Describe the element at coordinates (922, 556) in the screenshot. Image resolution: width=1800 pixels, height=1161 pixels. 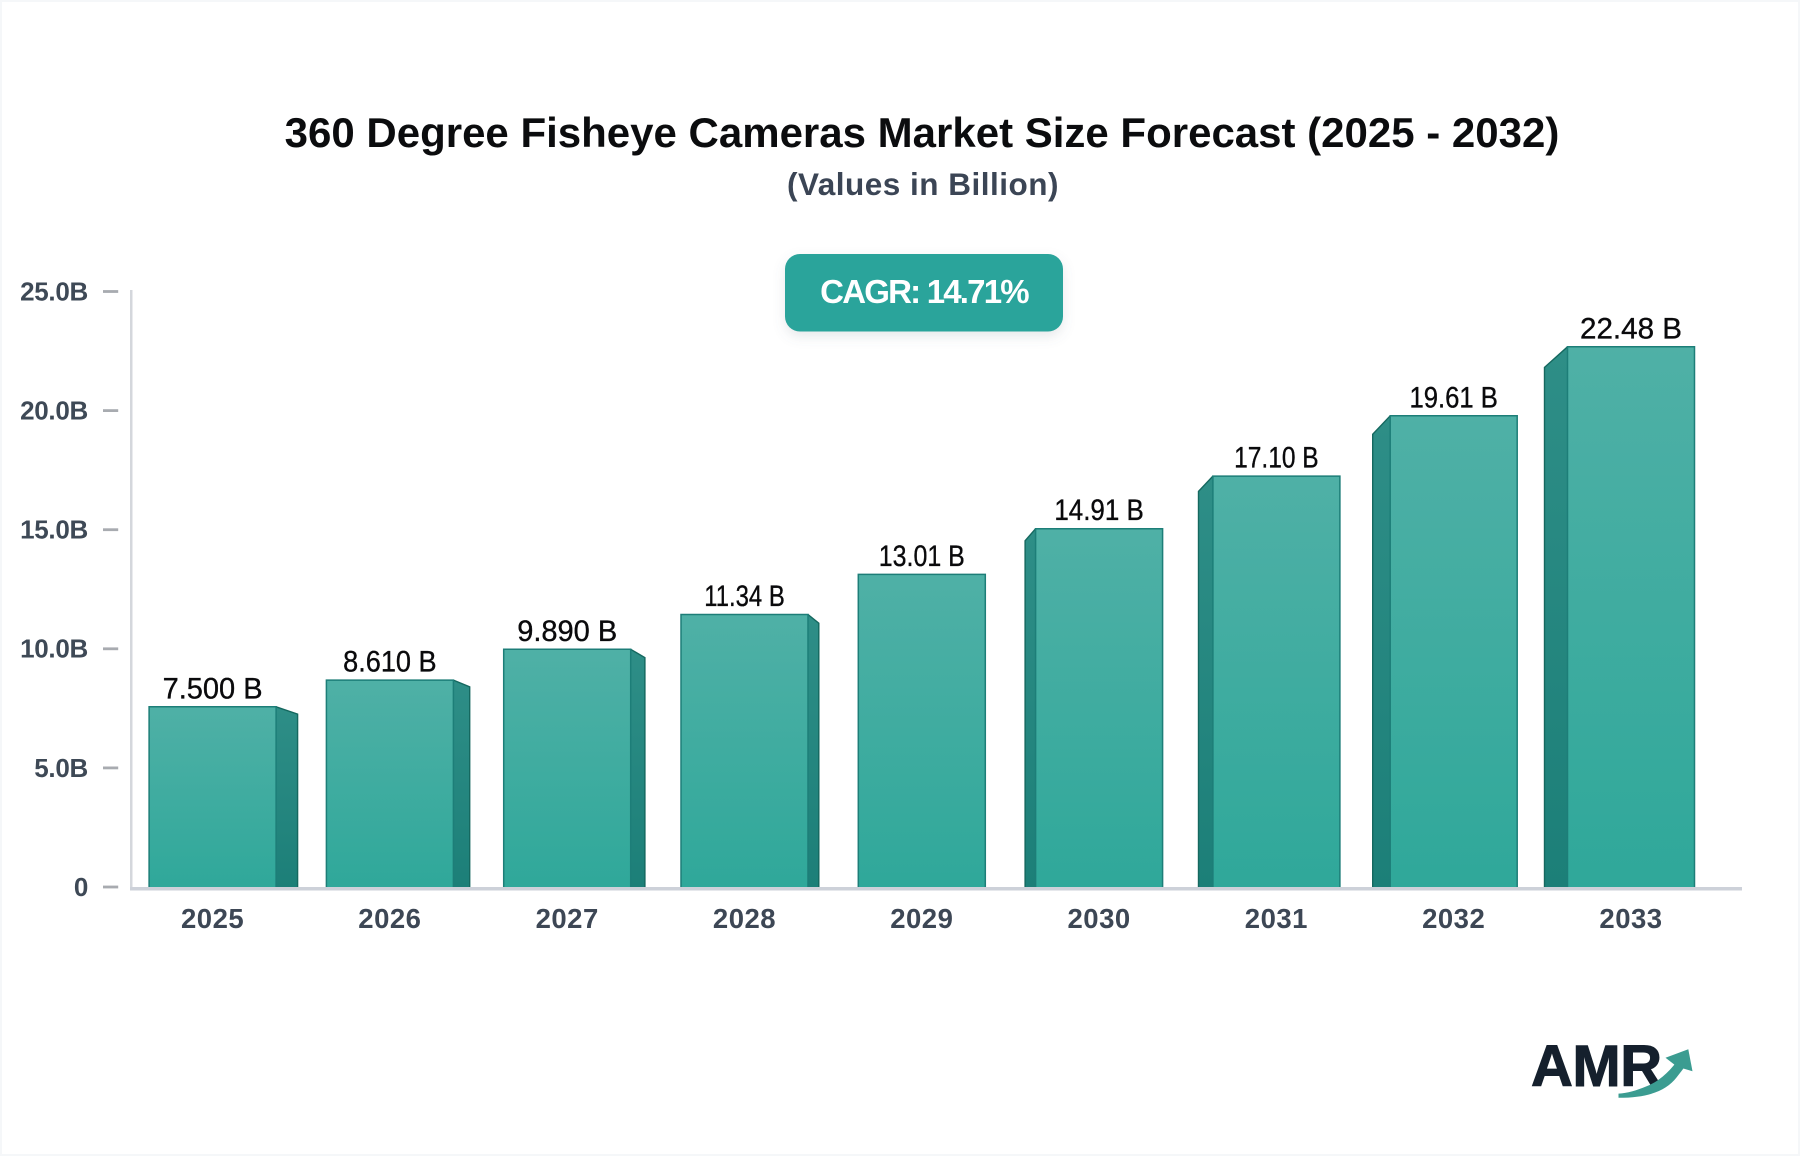
I see `svg-text: 13.01 B` at that location.